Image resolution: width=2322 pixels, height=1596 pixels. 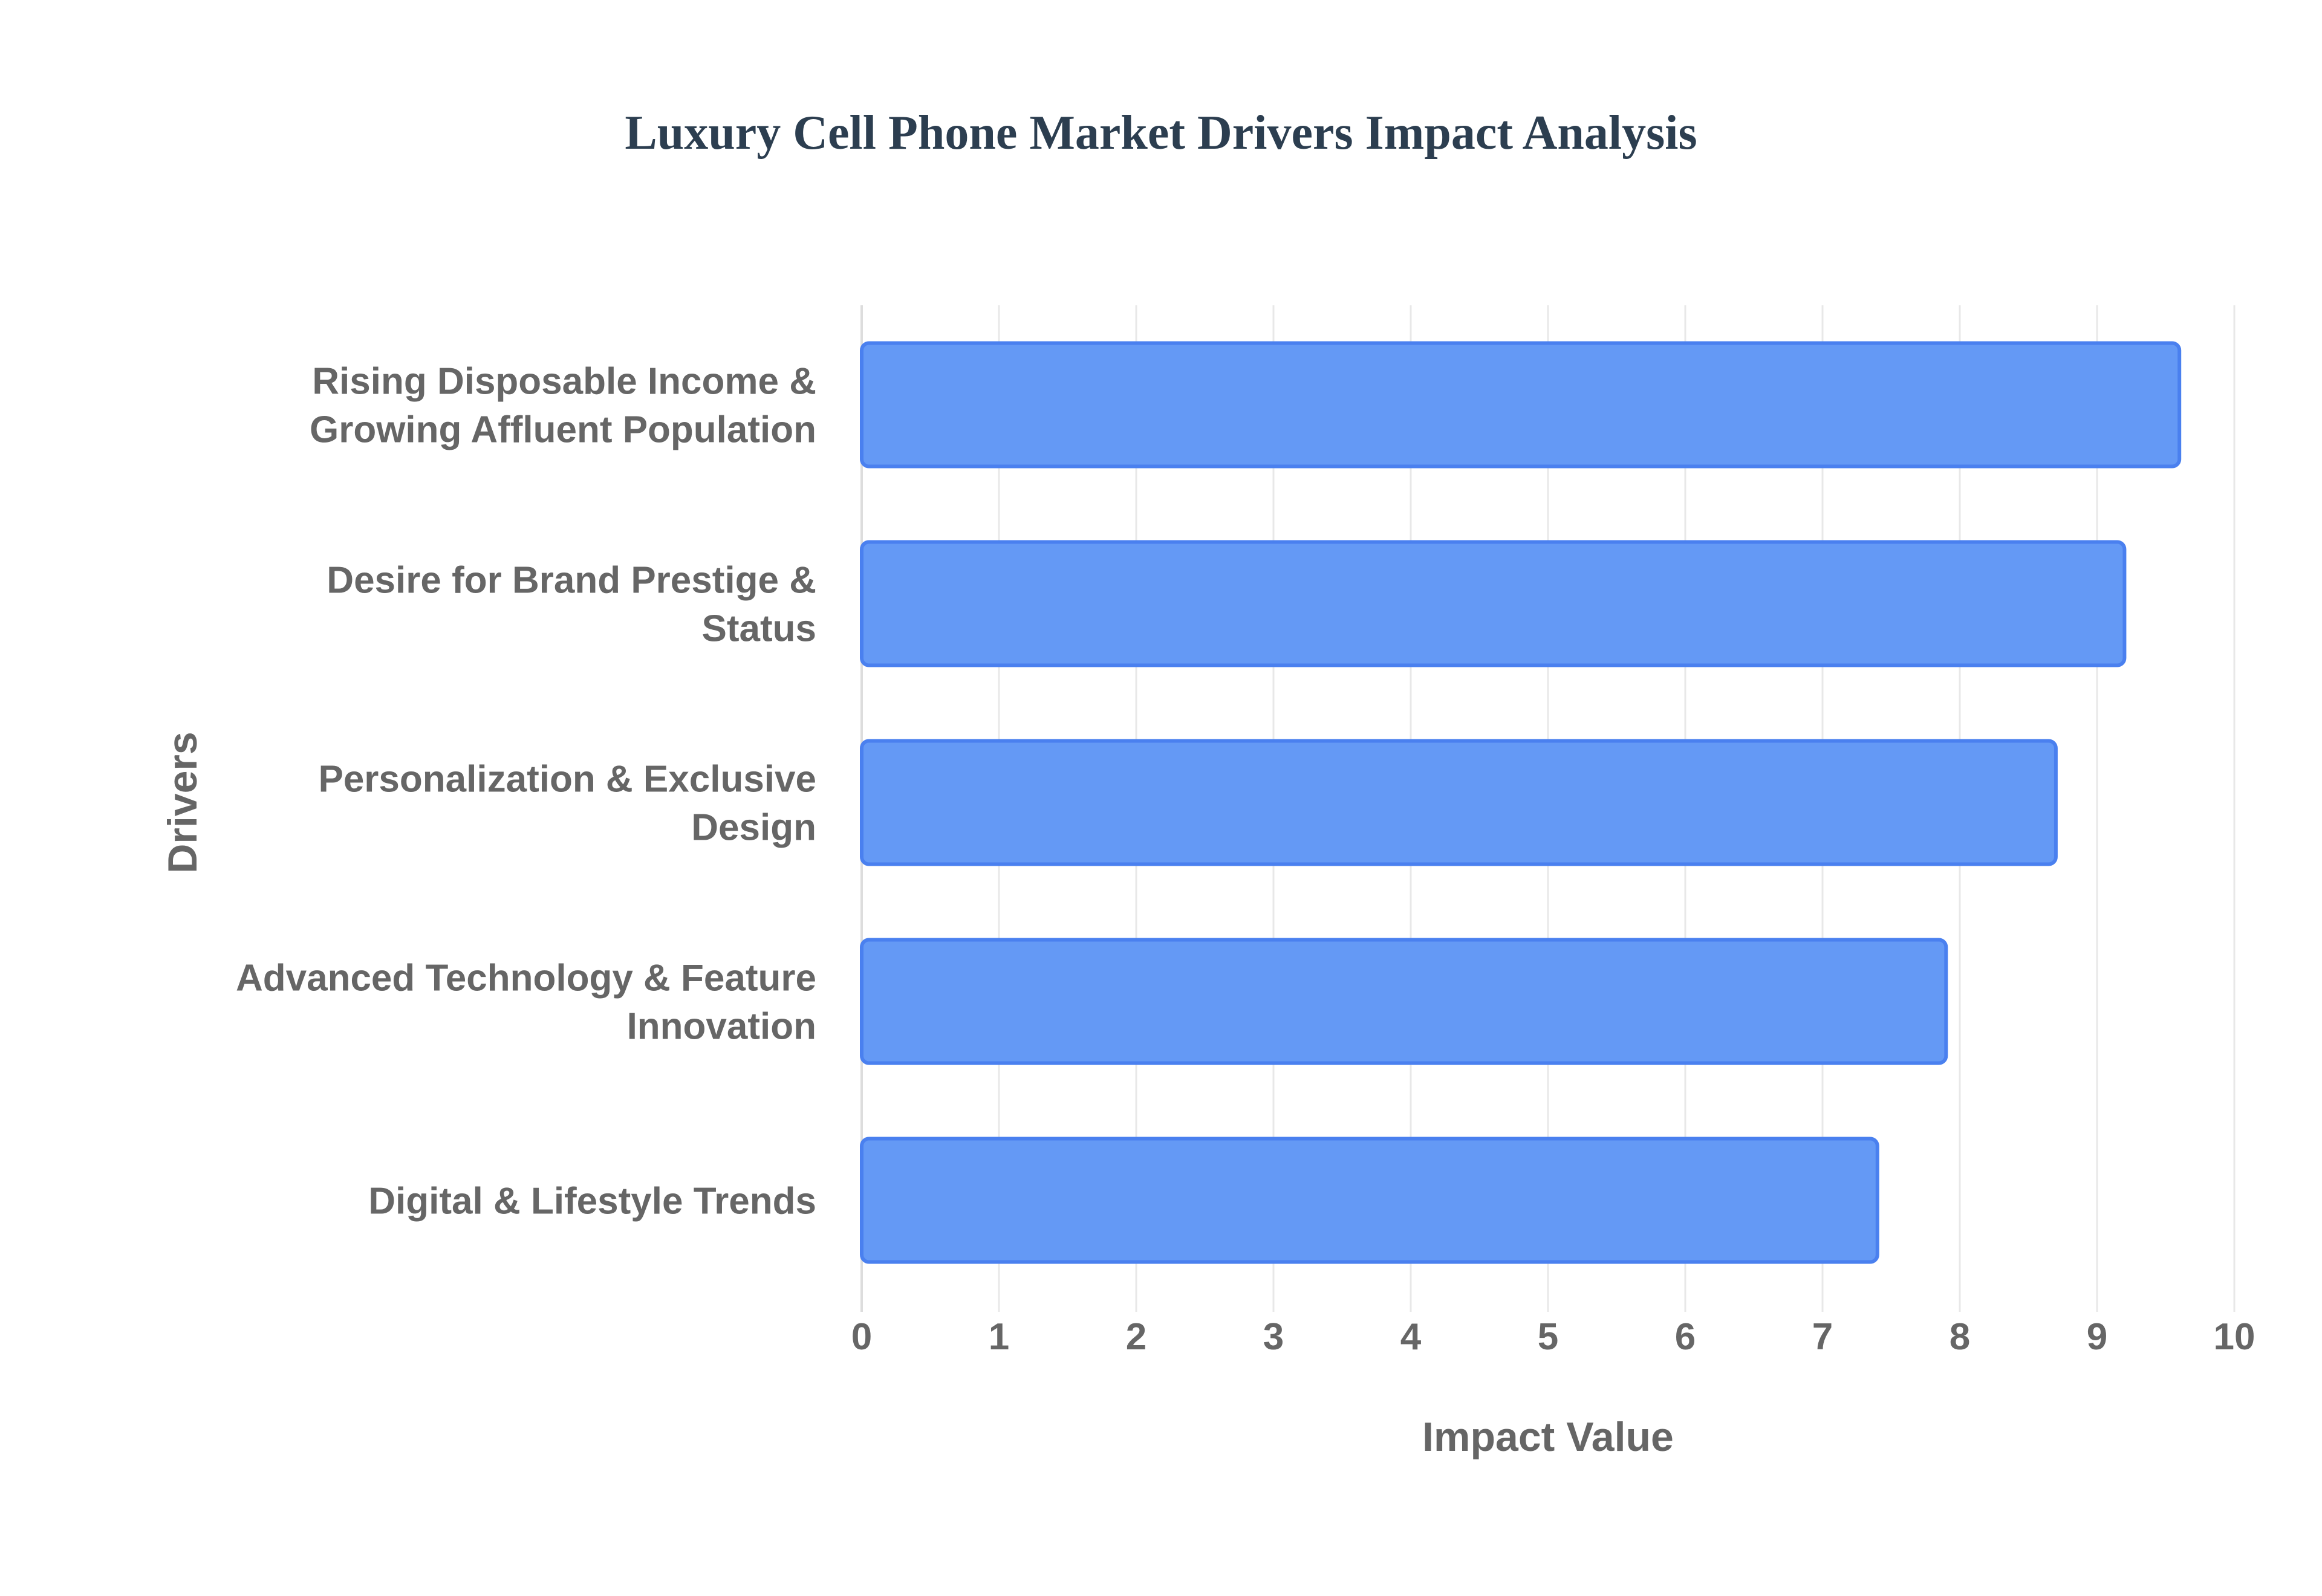 I want to click on x-tick-9: 9, so click(x=2097, y=1337).